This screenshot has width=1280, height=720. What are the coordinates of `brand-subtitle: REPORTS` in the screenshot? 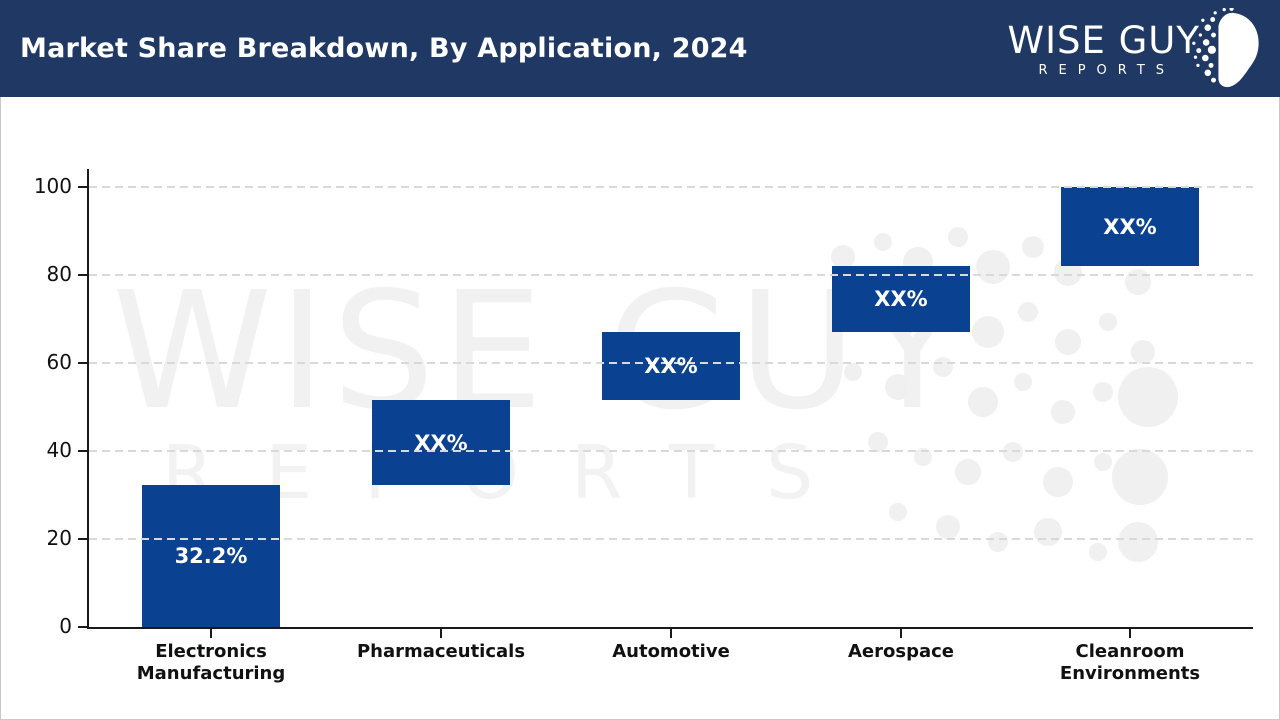 It's located at (1107, 70).